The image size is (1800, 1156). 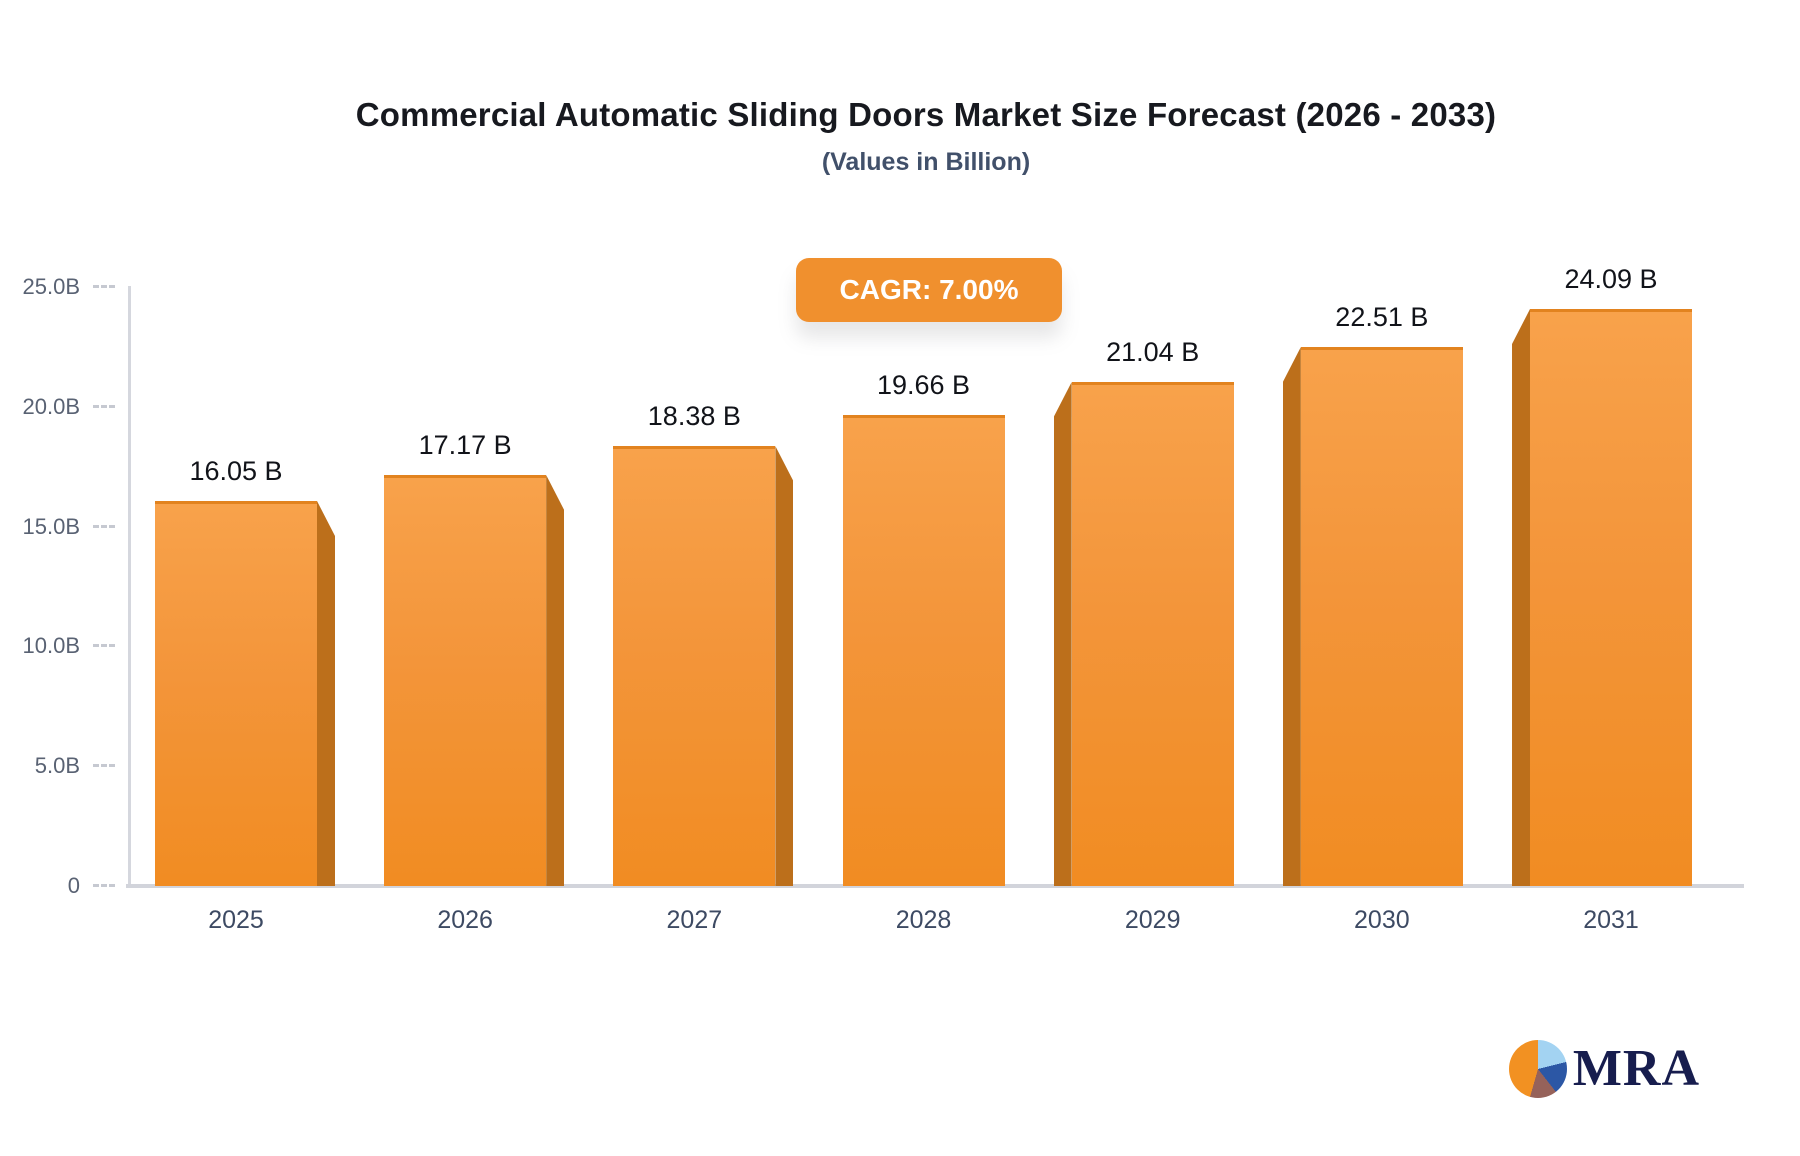 What do you see at coordinates (694, 416) in the screenshot?
I see `bar-value-label: 18.38 B` at bounding box center [694, 416].